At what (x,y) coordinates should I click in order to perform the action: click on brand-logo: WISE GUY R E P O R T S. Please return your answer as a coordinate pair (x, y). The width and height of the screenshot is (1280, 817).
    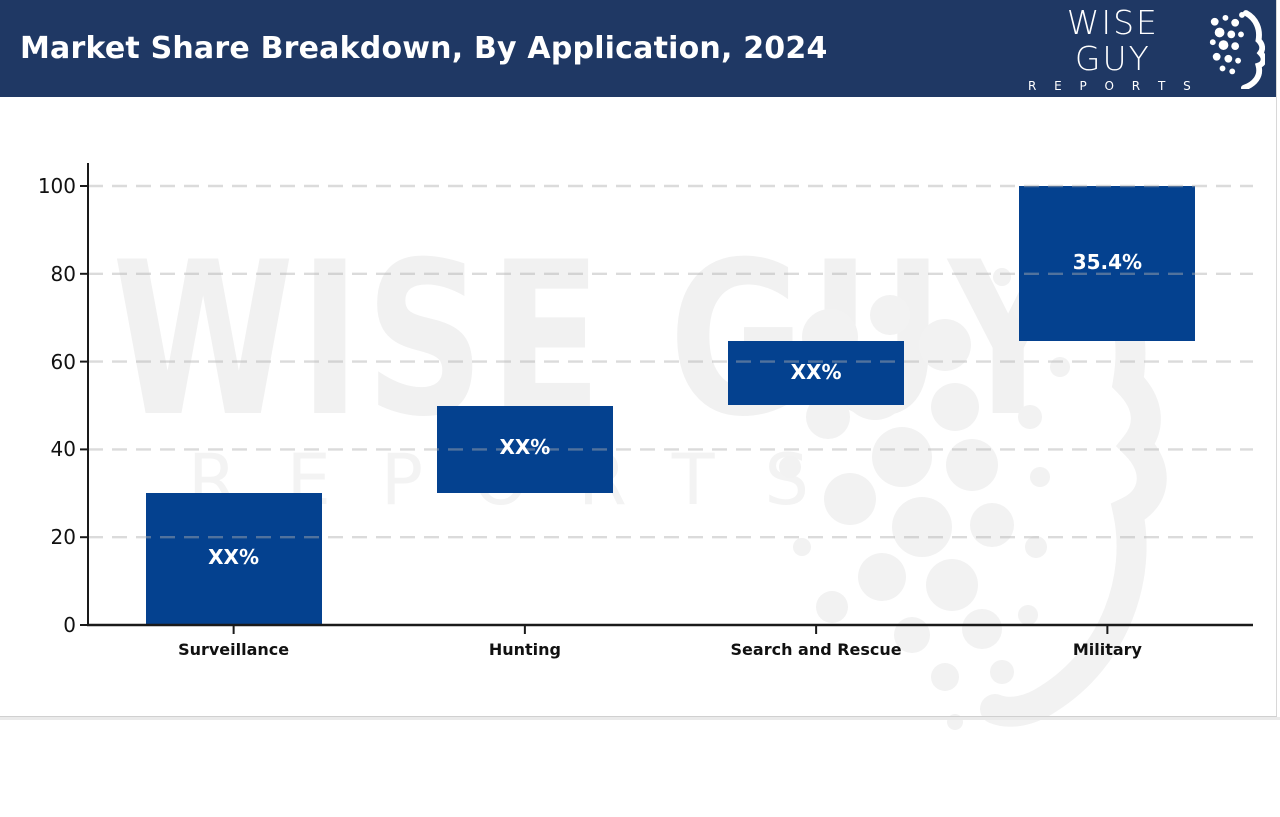
    Looking at the image, I should click on (1145, 48).